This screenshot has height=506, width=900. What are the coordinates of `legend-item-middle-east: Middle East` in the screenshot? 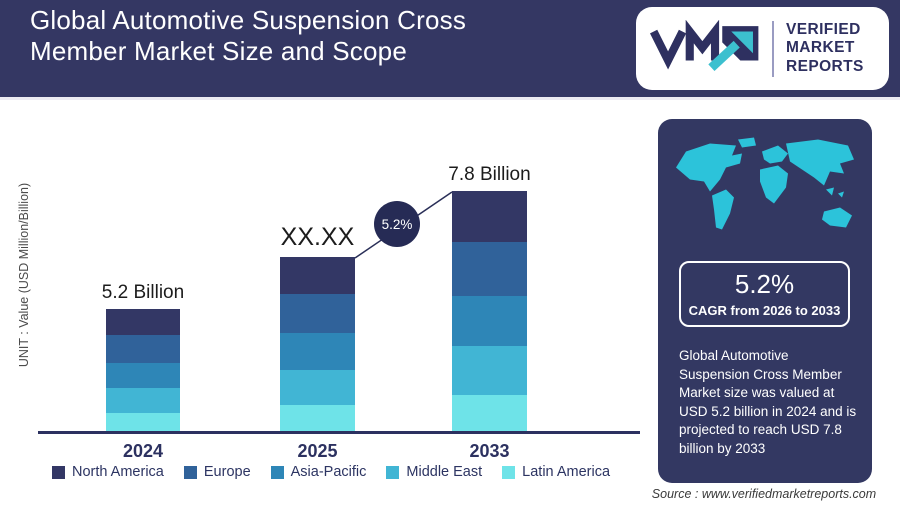 It's located at (434, 472).